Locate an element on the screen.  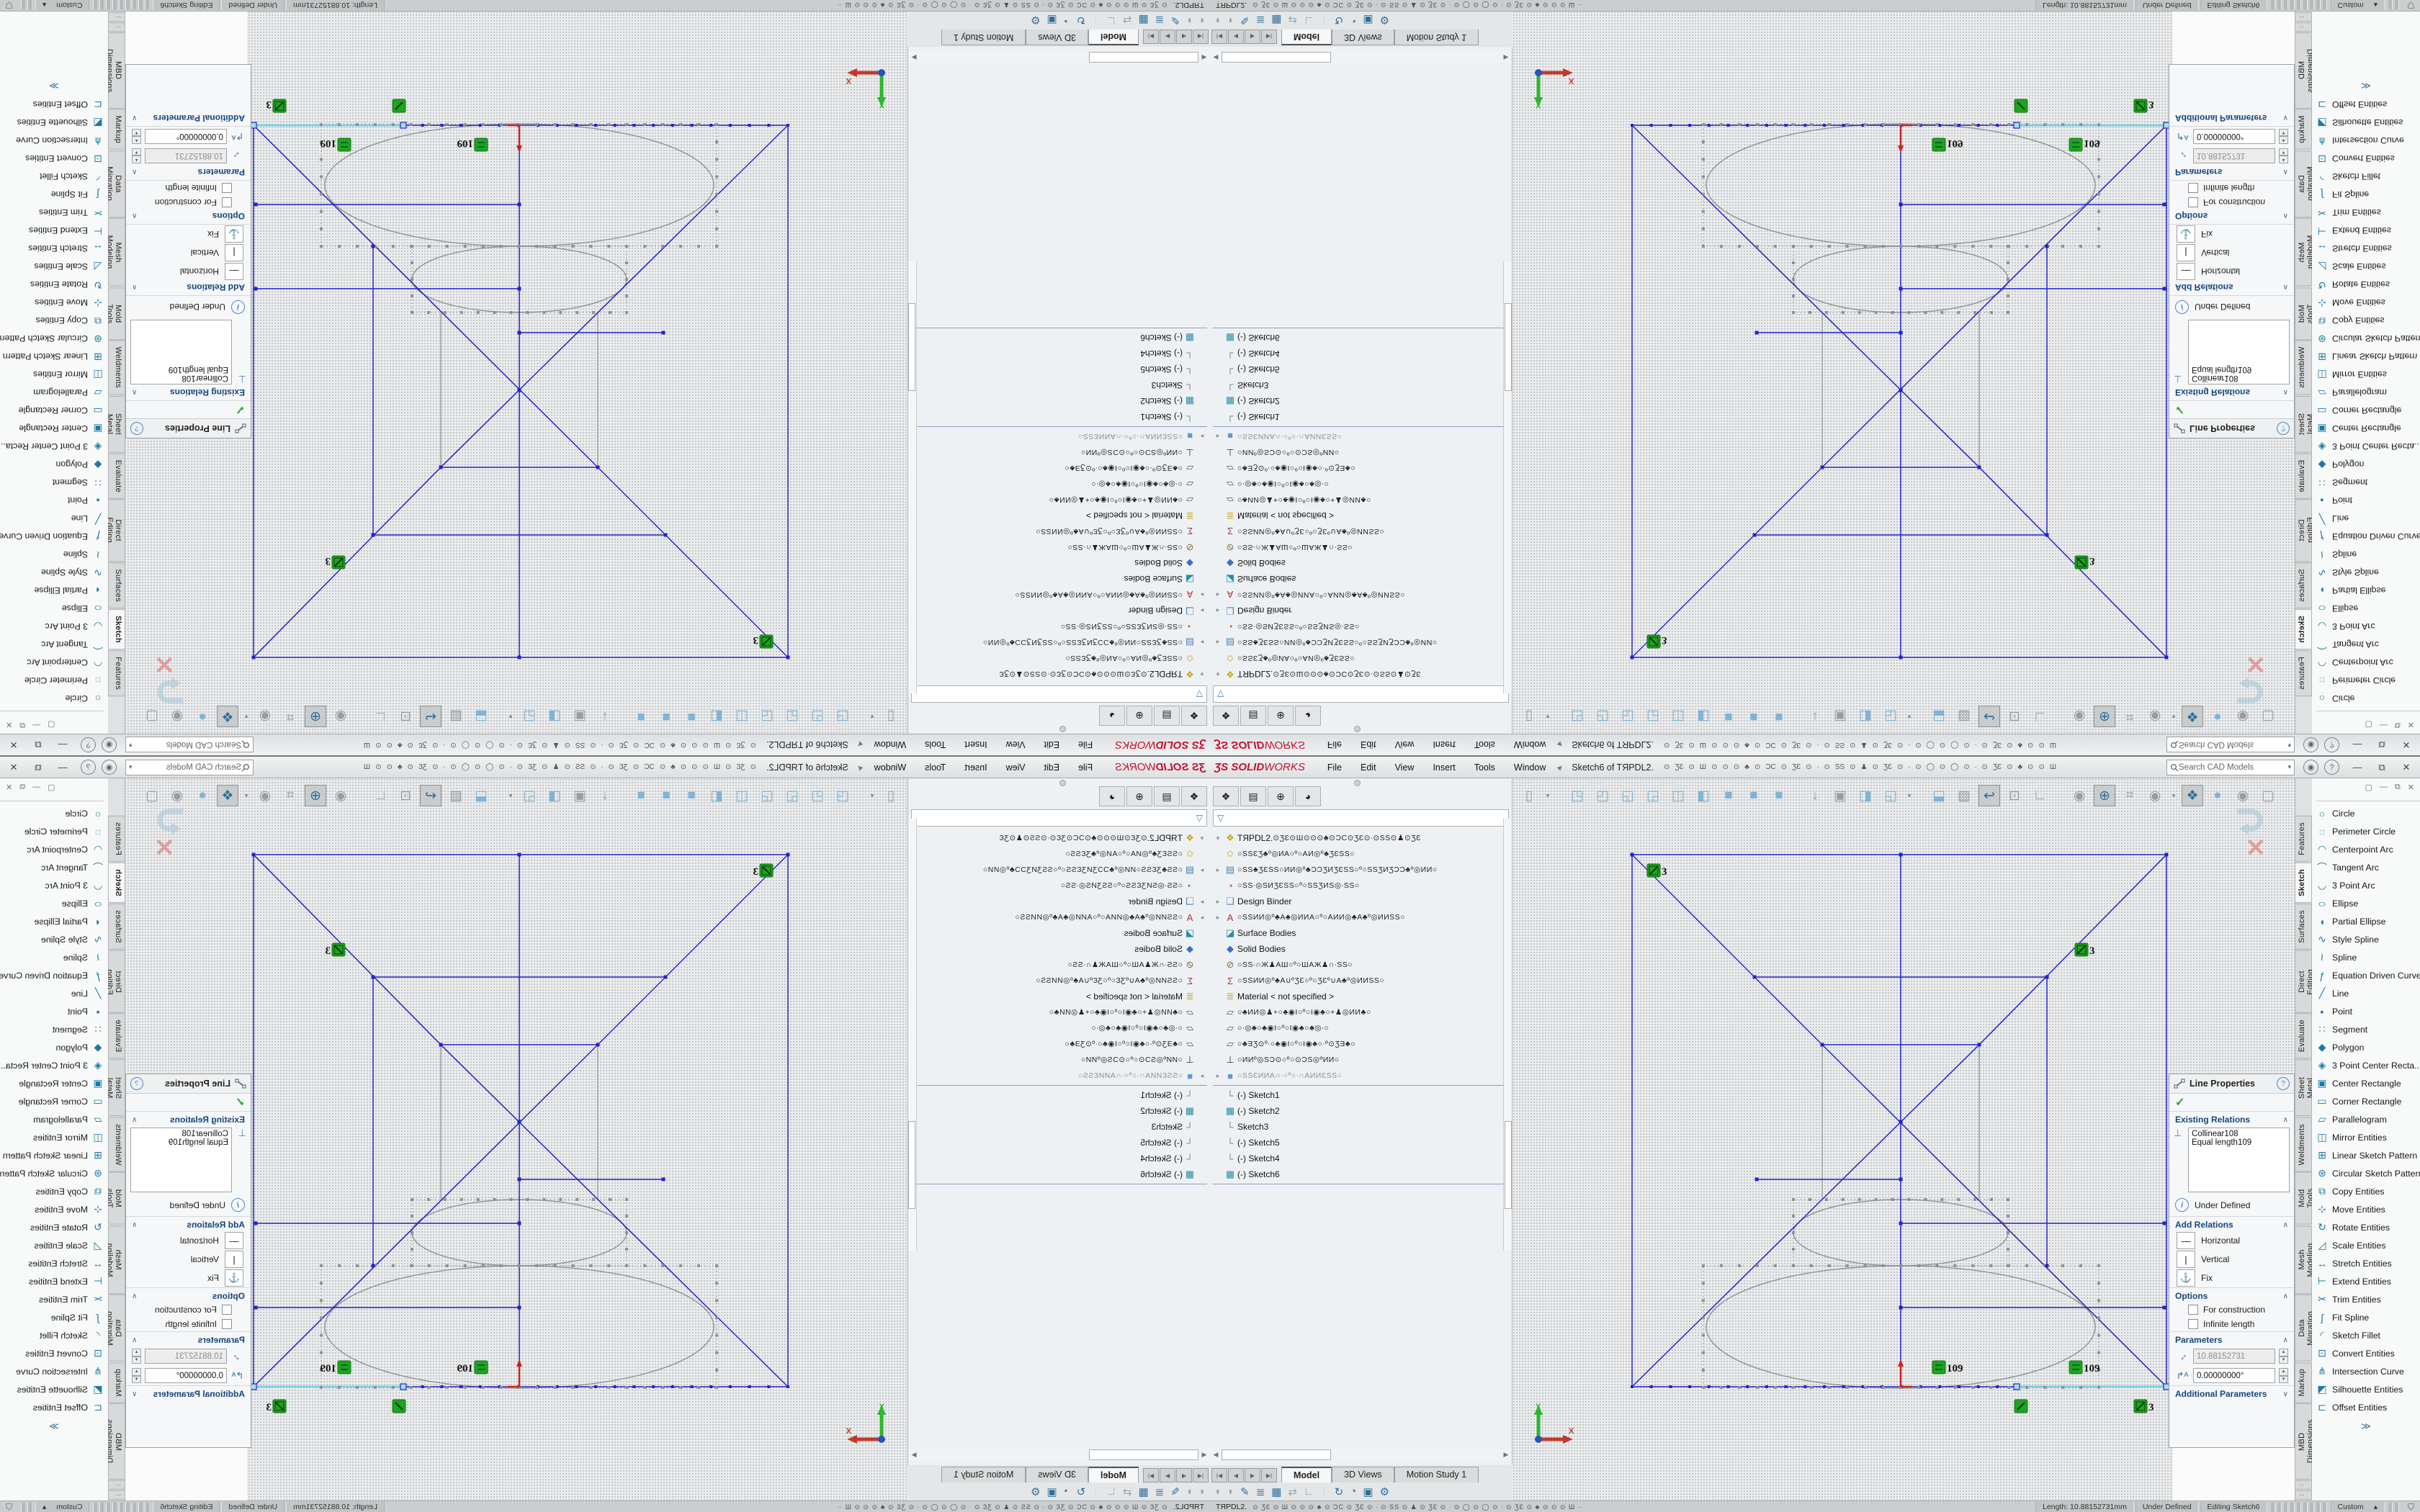
parameter-field-0: ↔ 10.88152731 ▲ ▼ is located at coordinates (2231, 156).